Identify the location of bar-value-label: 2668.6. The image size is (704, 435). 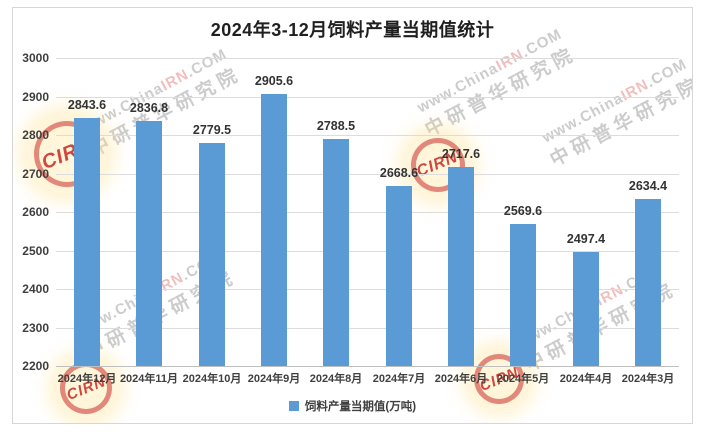
(399, 173).